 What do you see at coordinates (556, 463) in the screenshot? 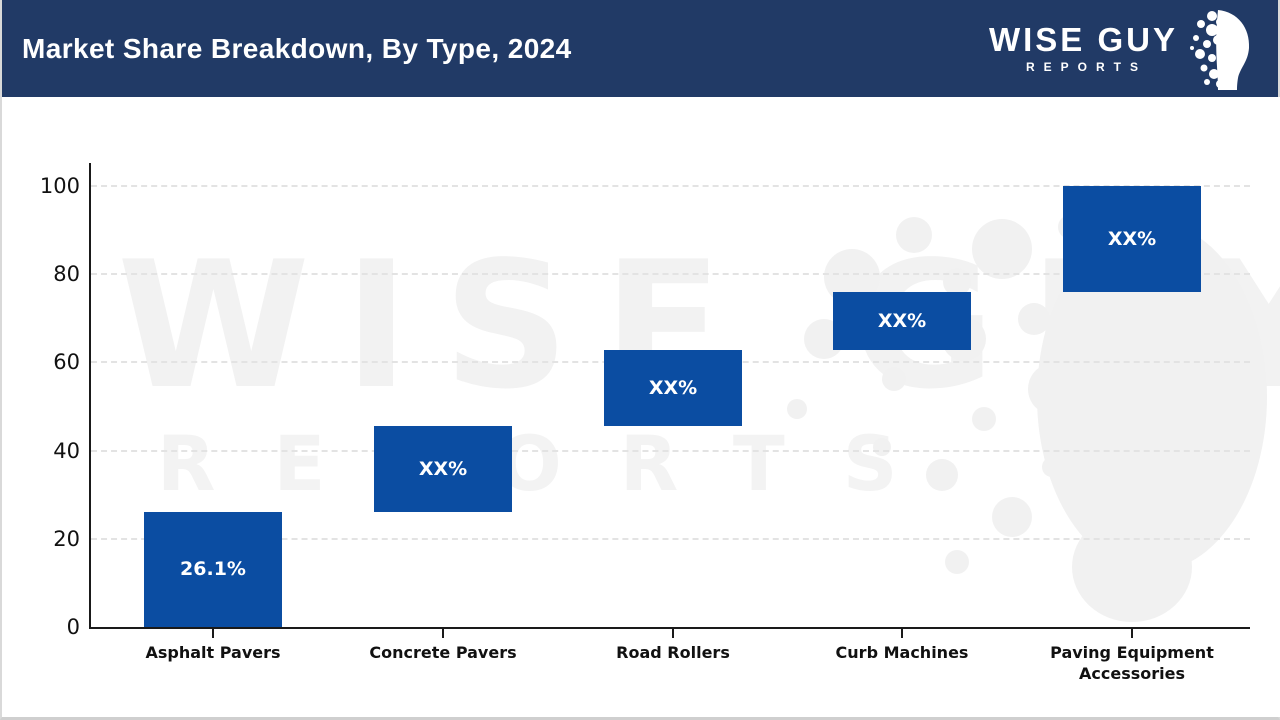
I see `watermark-subtitle: REPORTS` at bounding box center [556, 463].